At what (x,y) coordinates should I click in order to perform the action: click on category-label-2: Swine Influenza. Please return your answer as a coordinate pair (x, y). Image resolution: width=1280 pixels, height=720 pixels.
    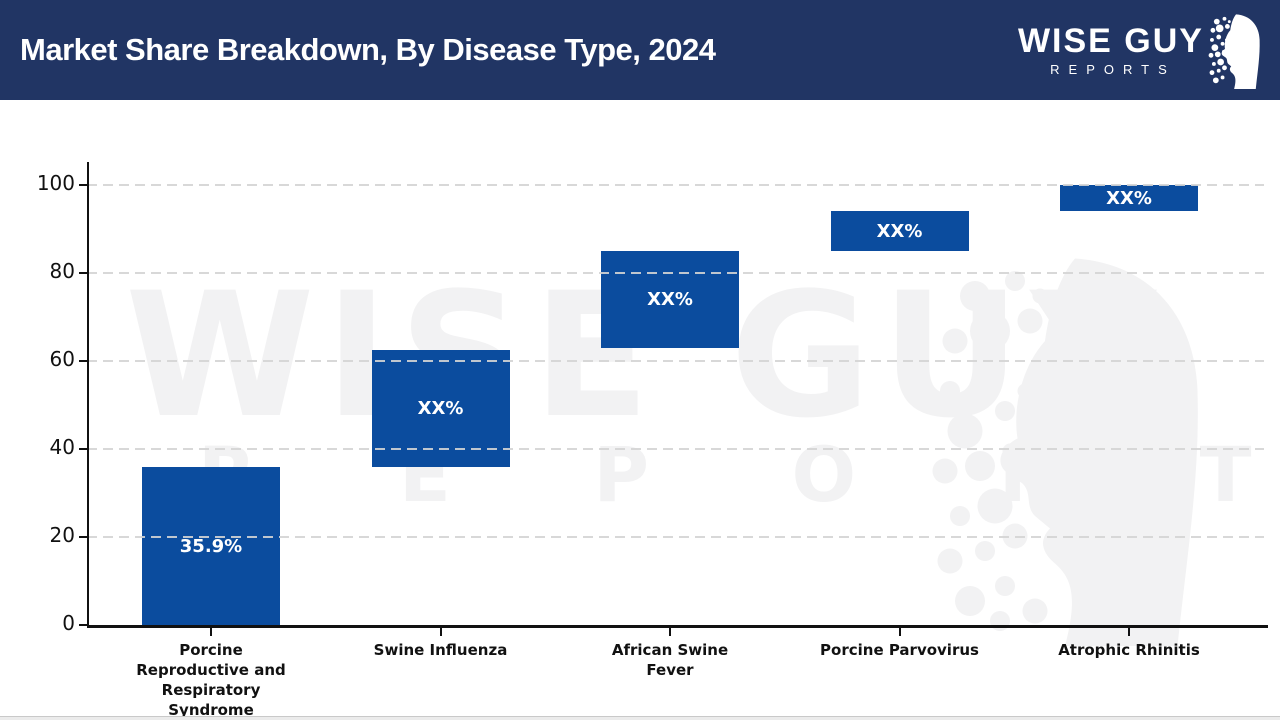
    Looking at the image, I should click on (441, 650).